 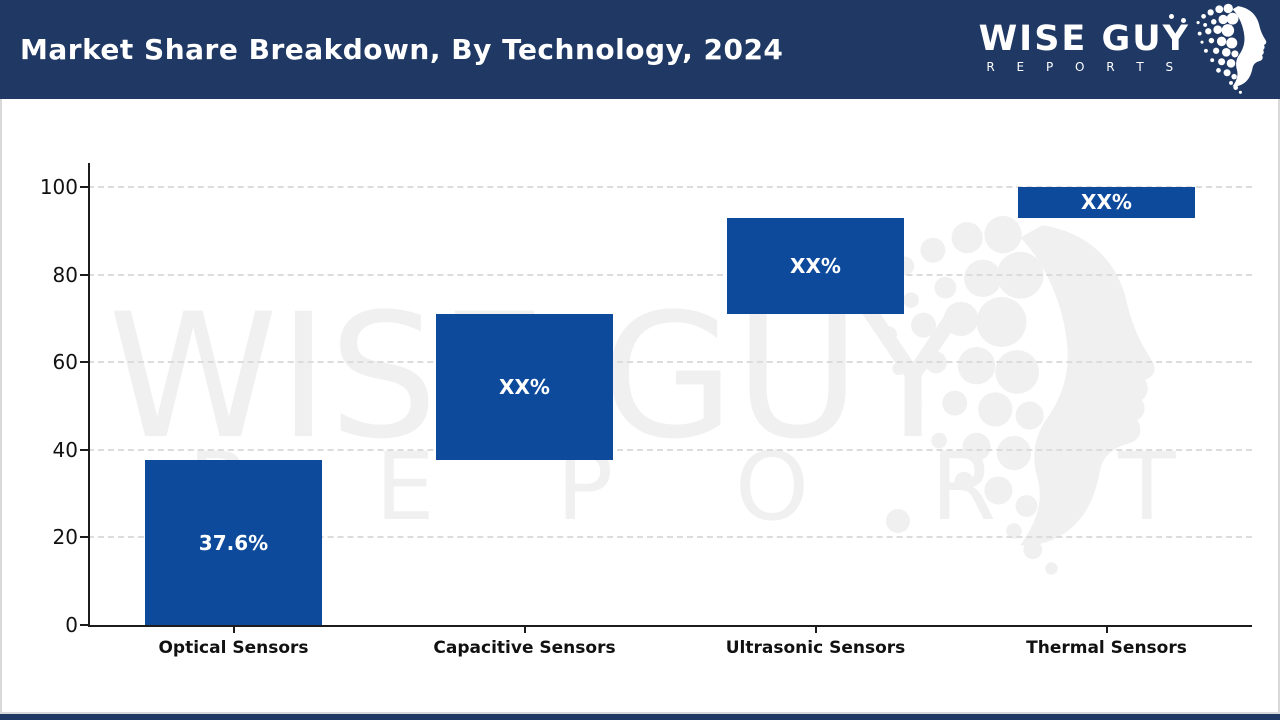 I want to click on y-tick-label: 60, so click(x=65, y=362).